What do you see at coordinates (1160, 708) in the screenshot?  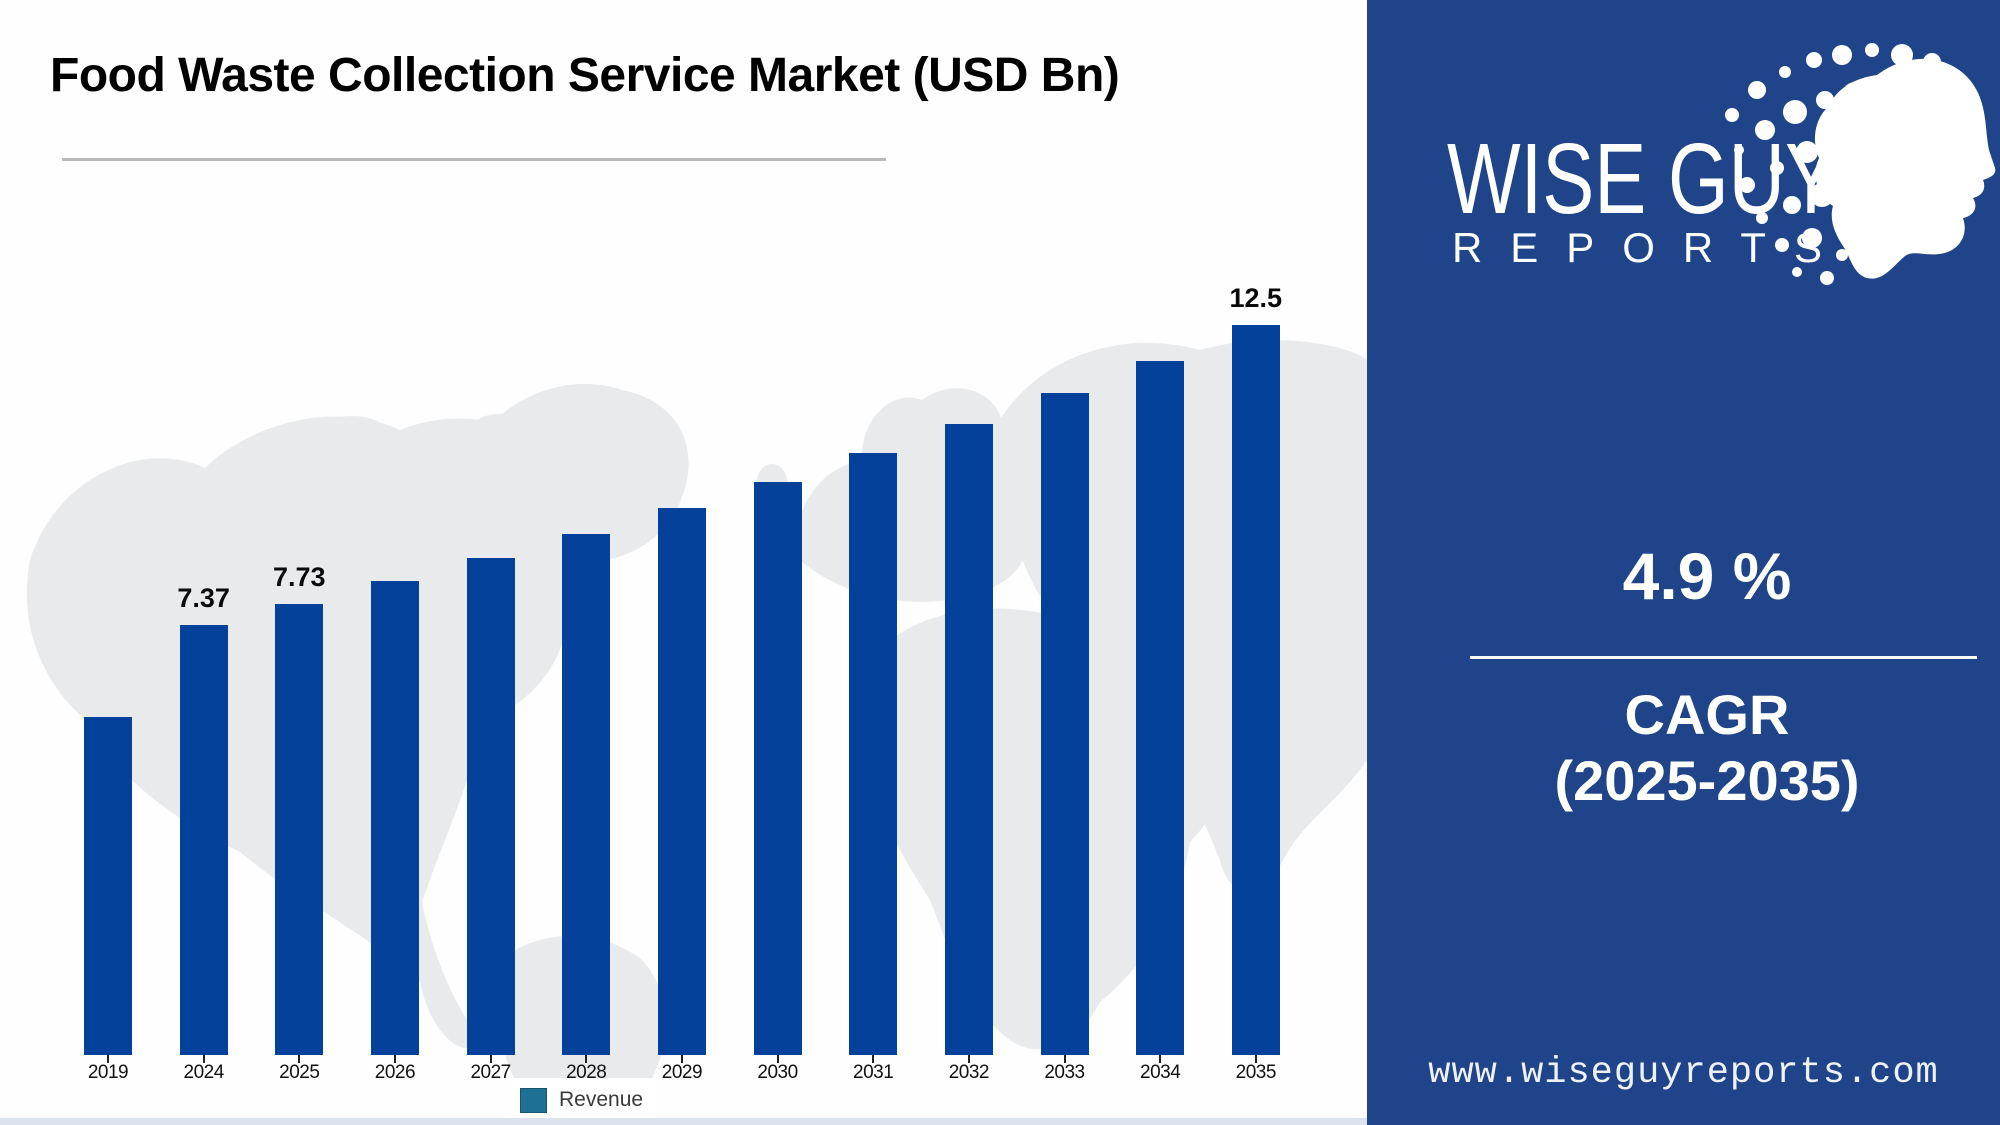 I see `bar-2034` at bounding box center [1160, 708].